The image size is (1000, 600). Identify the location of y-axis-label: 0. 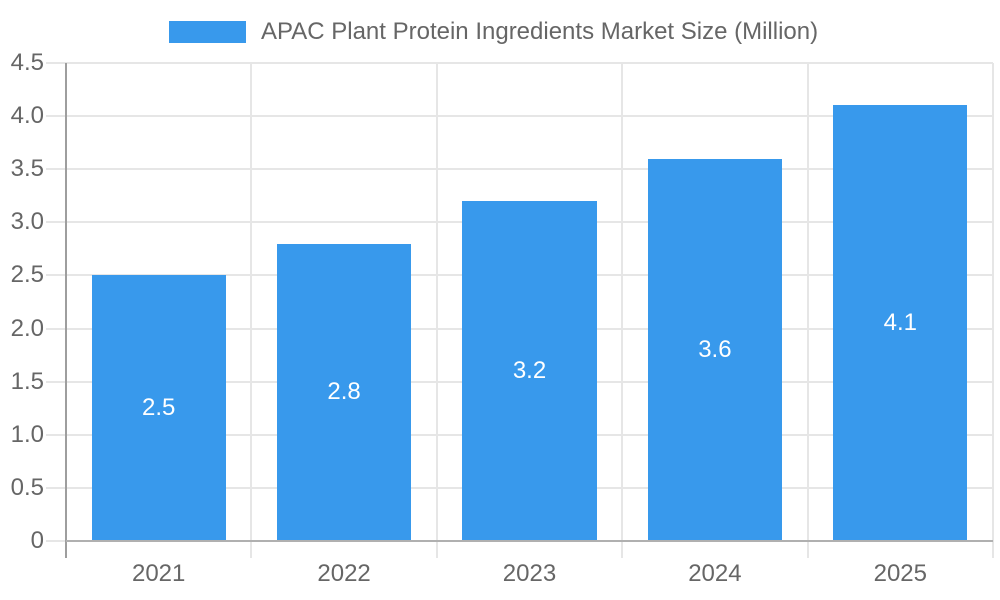
(37, 540).